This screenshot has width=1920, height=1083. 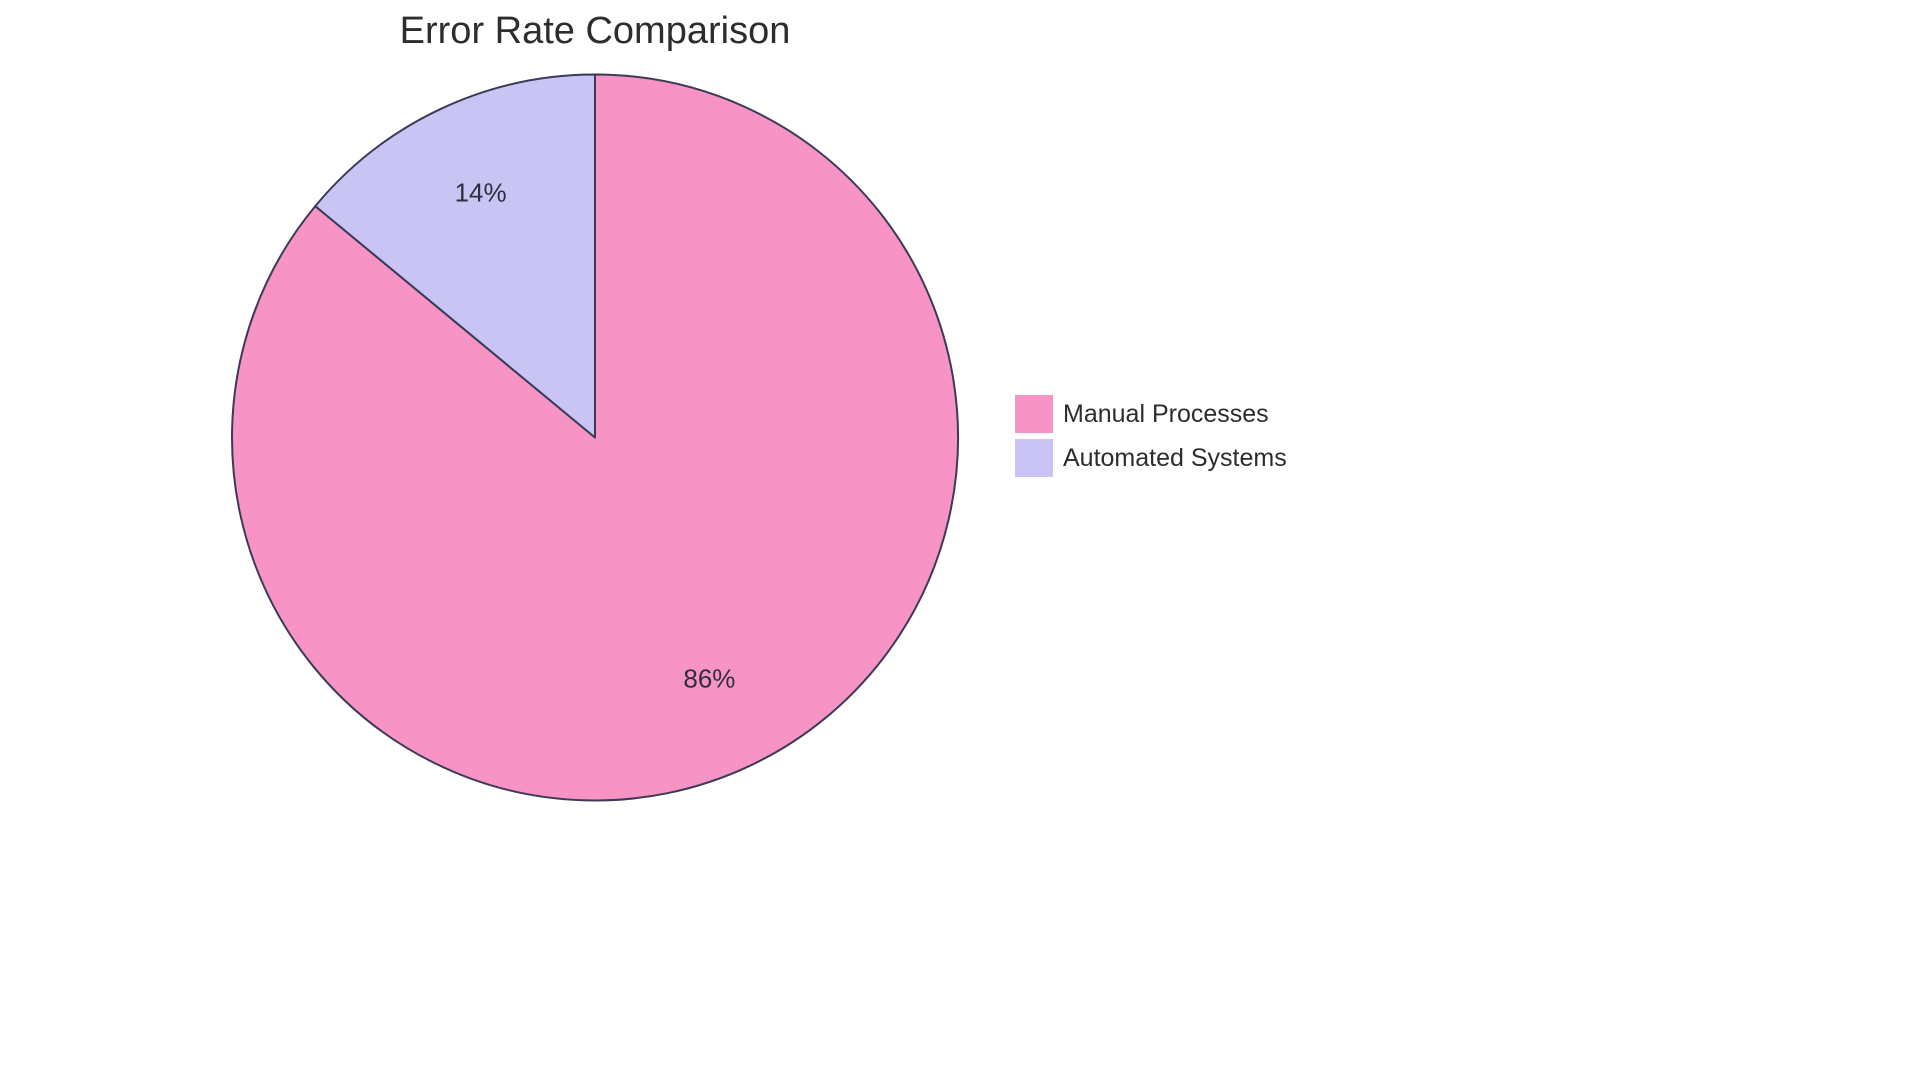 I want to click on legend-label-automated-systems: Automated Systems, so click(x=1175, y=457).